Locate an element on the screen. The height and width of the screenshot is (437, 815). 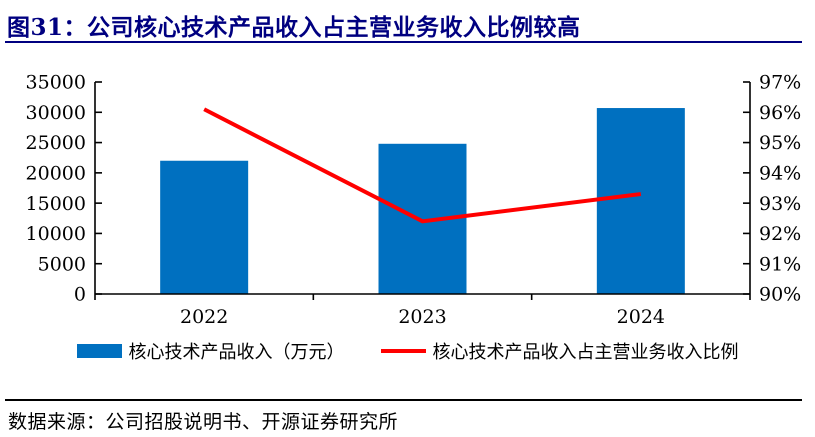
right-axis-label: 94% is located at coordinates (780, 174).